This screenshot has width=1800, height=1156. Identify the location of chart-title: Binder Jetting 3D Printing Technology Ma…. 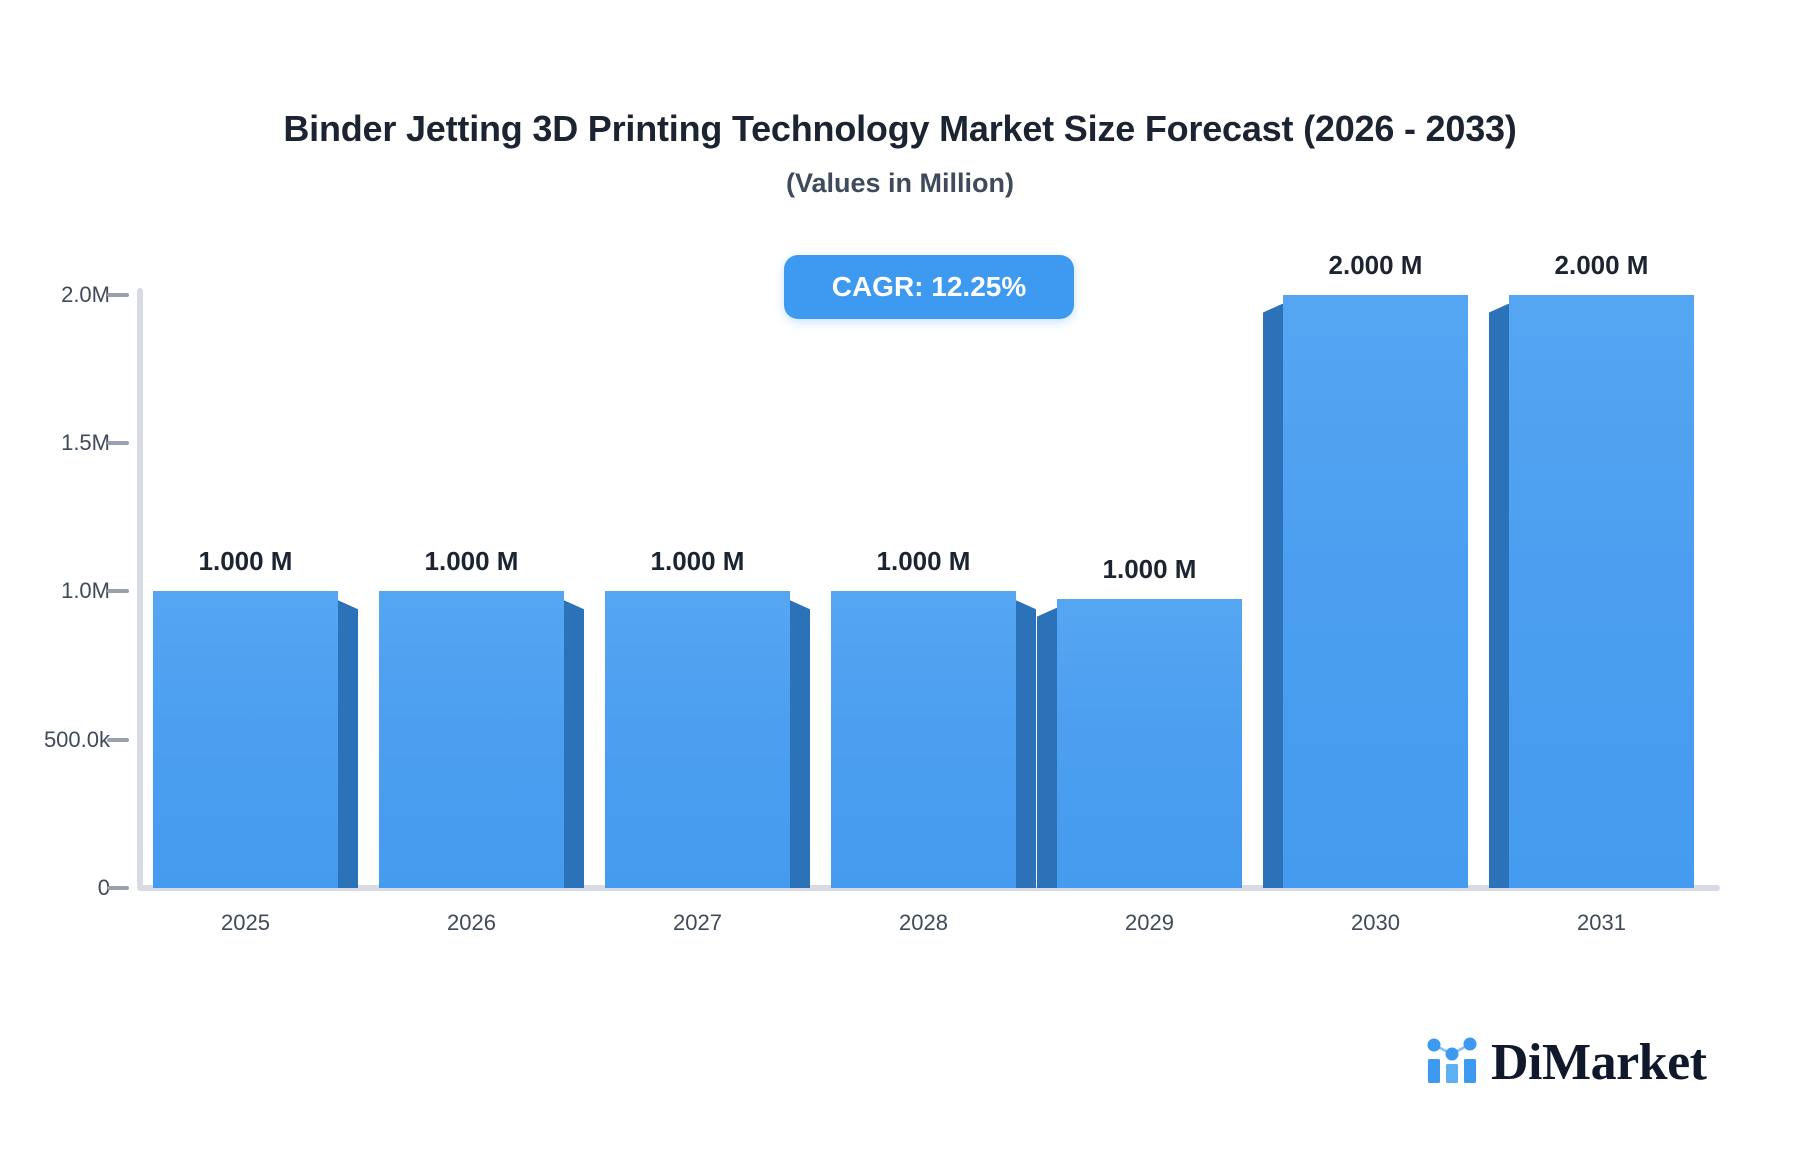
(900, 128).